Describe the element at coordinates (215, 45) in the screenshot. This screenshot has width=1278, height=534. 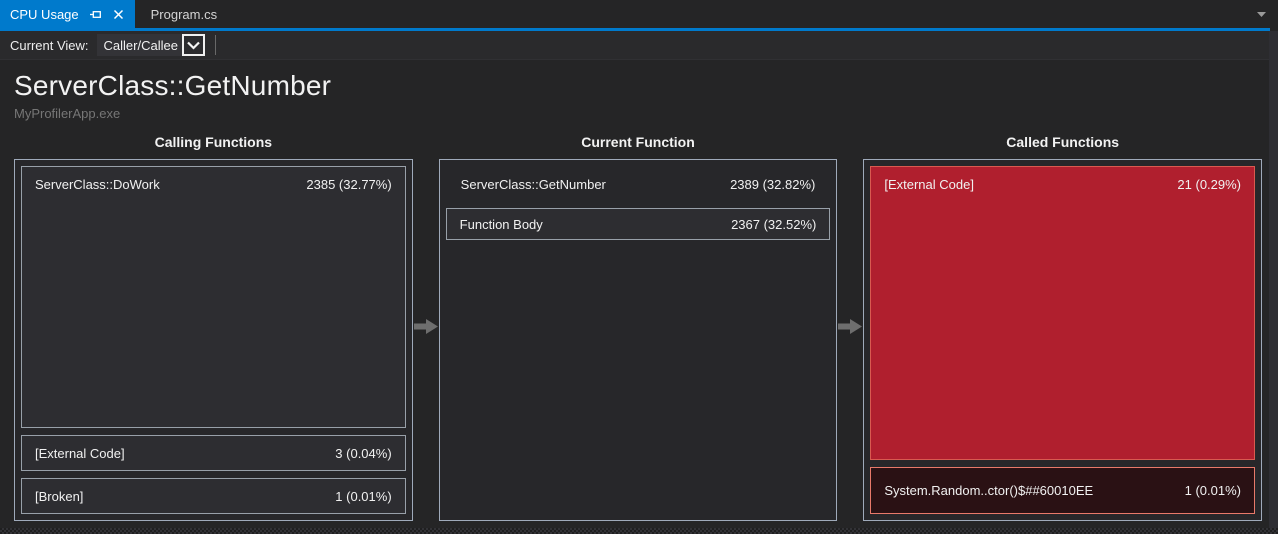
I see `toolbar-separator` at that location.